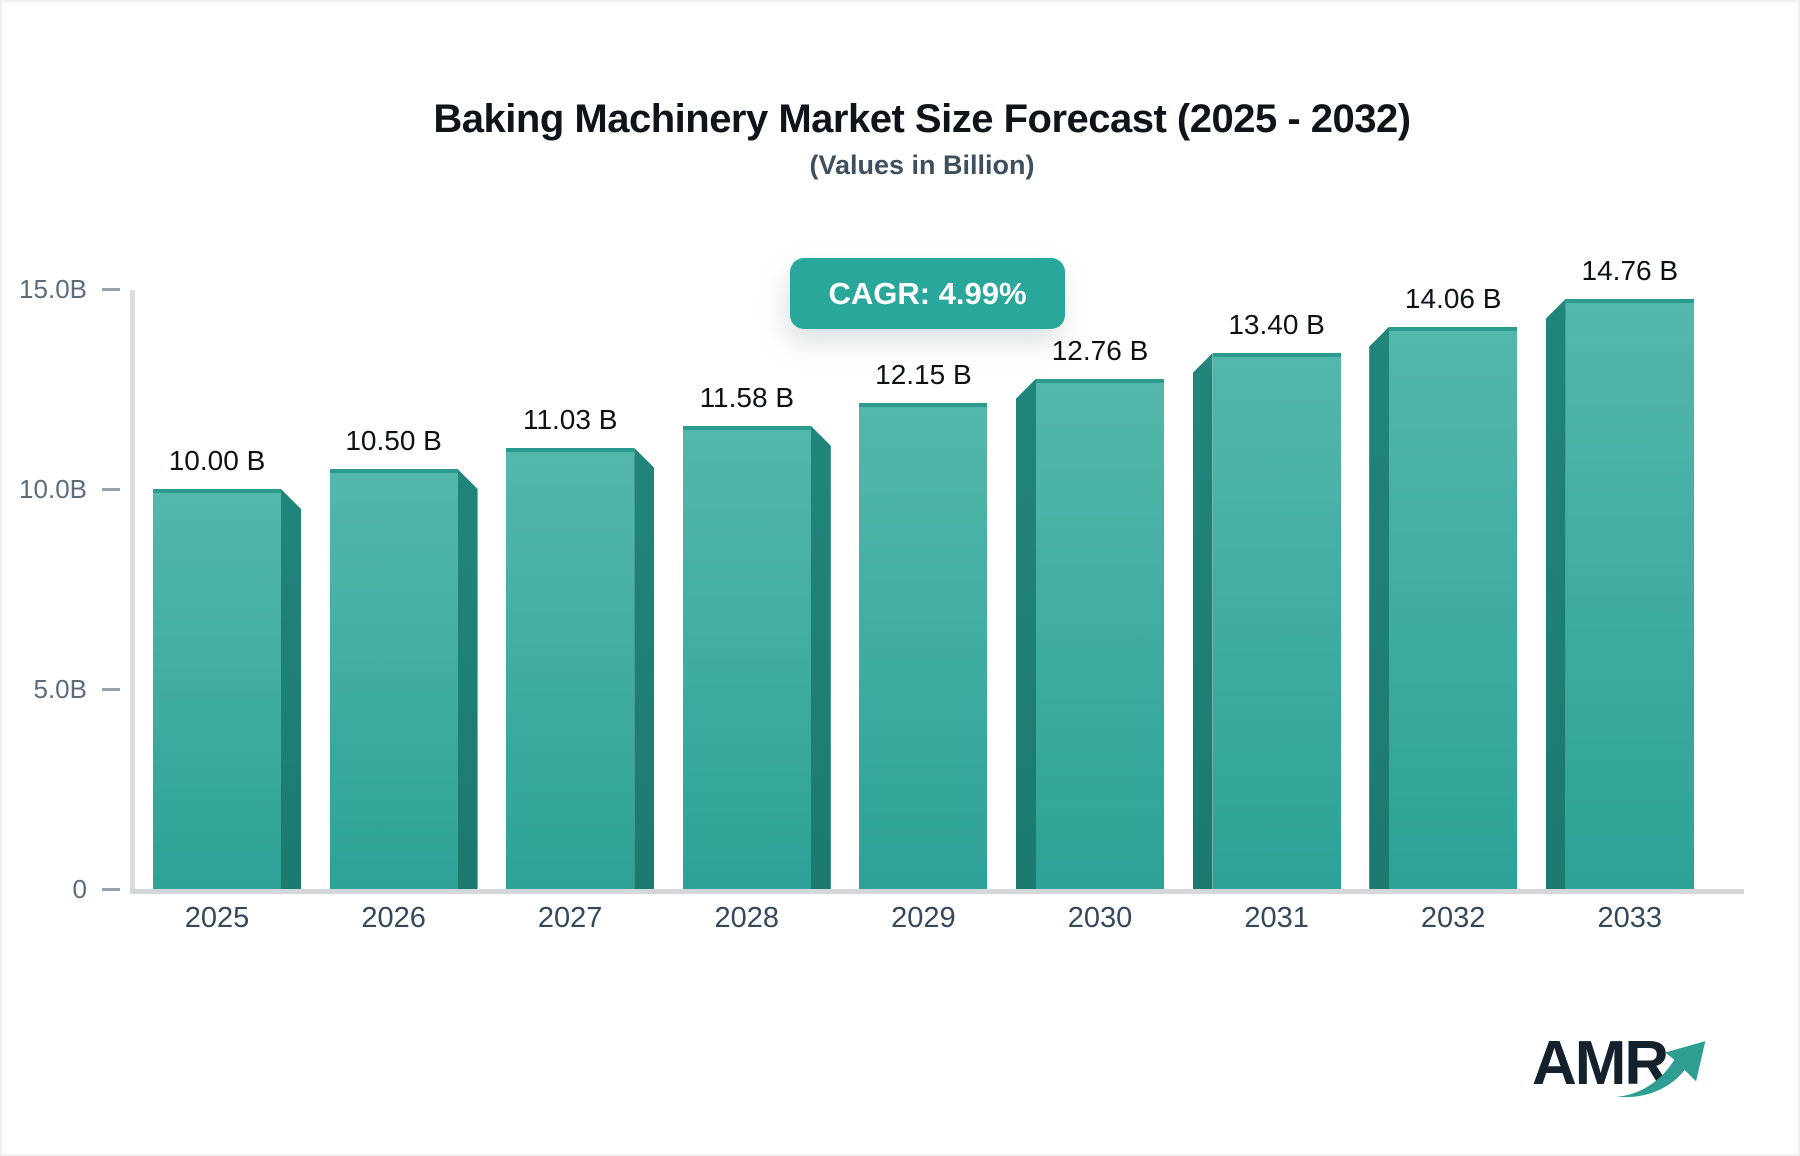  Describe the element at coordinates (1453, 298) in the screenshot. I see `bar-value-label-2032: 14.06 B` at that location.